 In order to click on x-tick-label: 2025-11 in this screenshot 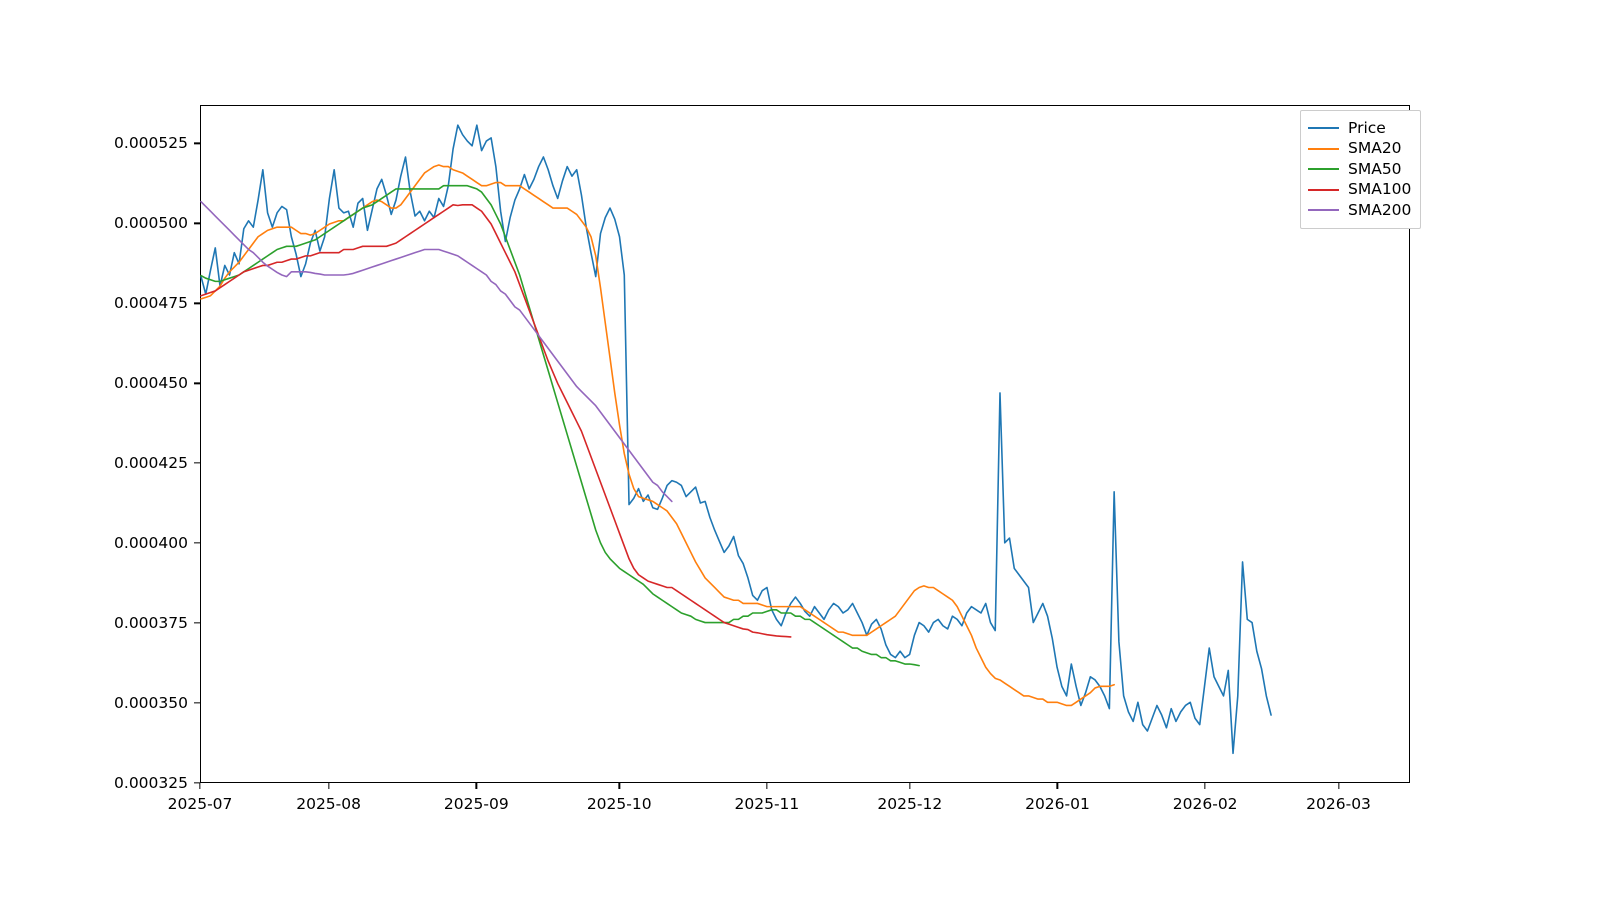, I will do `click(767, 804)`.